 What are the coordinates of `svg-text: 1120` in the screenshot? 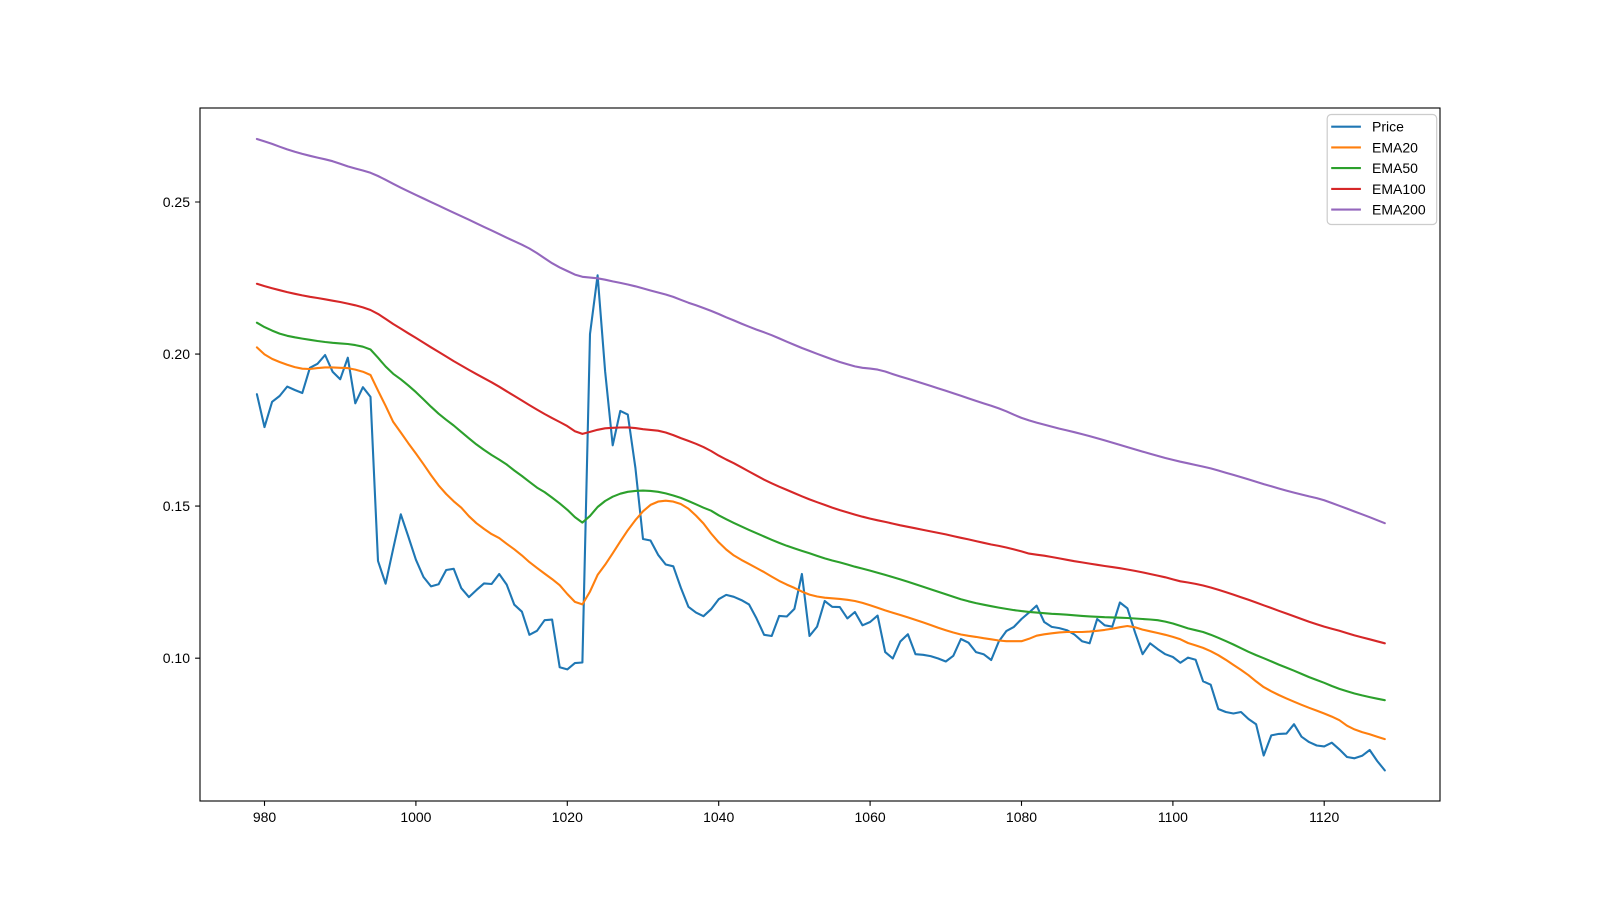 It's located at (1324, 817).